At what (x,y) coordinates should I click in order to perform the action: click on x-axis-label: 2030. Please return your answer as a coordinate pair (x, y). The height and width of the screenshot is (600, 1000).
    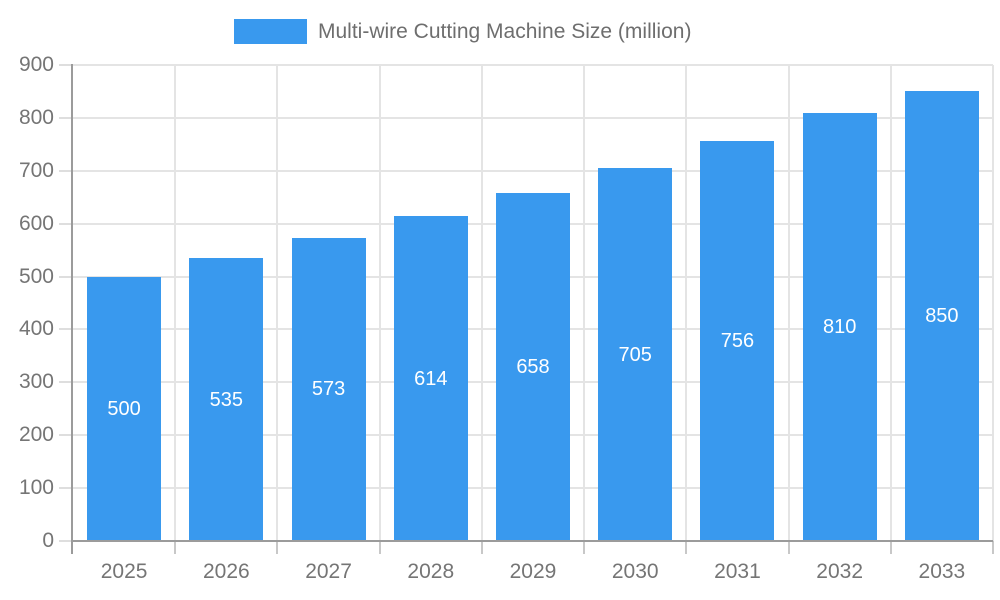
    Looking at the image, I should click on (635, 571).